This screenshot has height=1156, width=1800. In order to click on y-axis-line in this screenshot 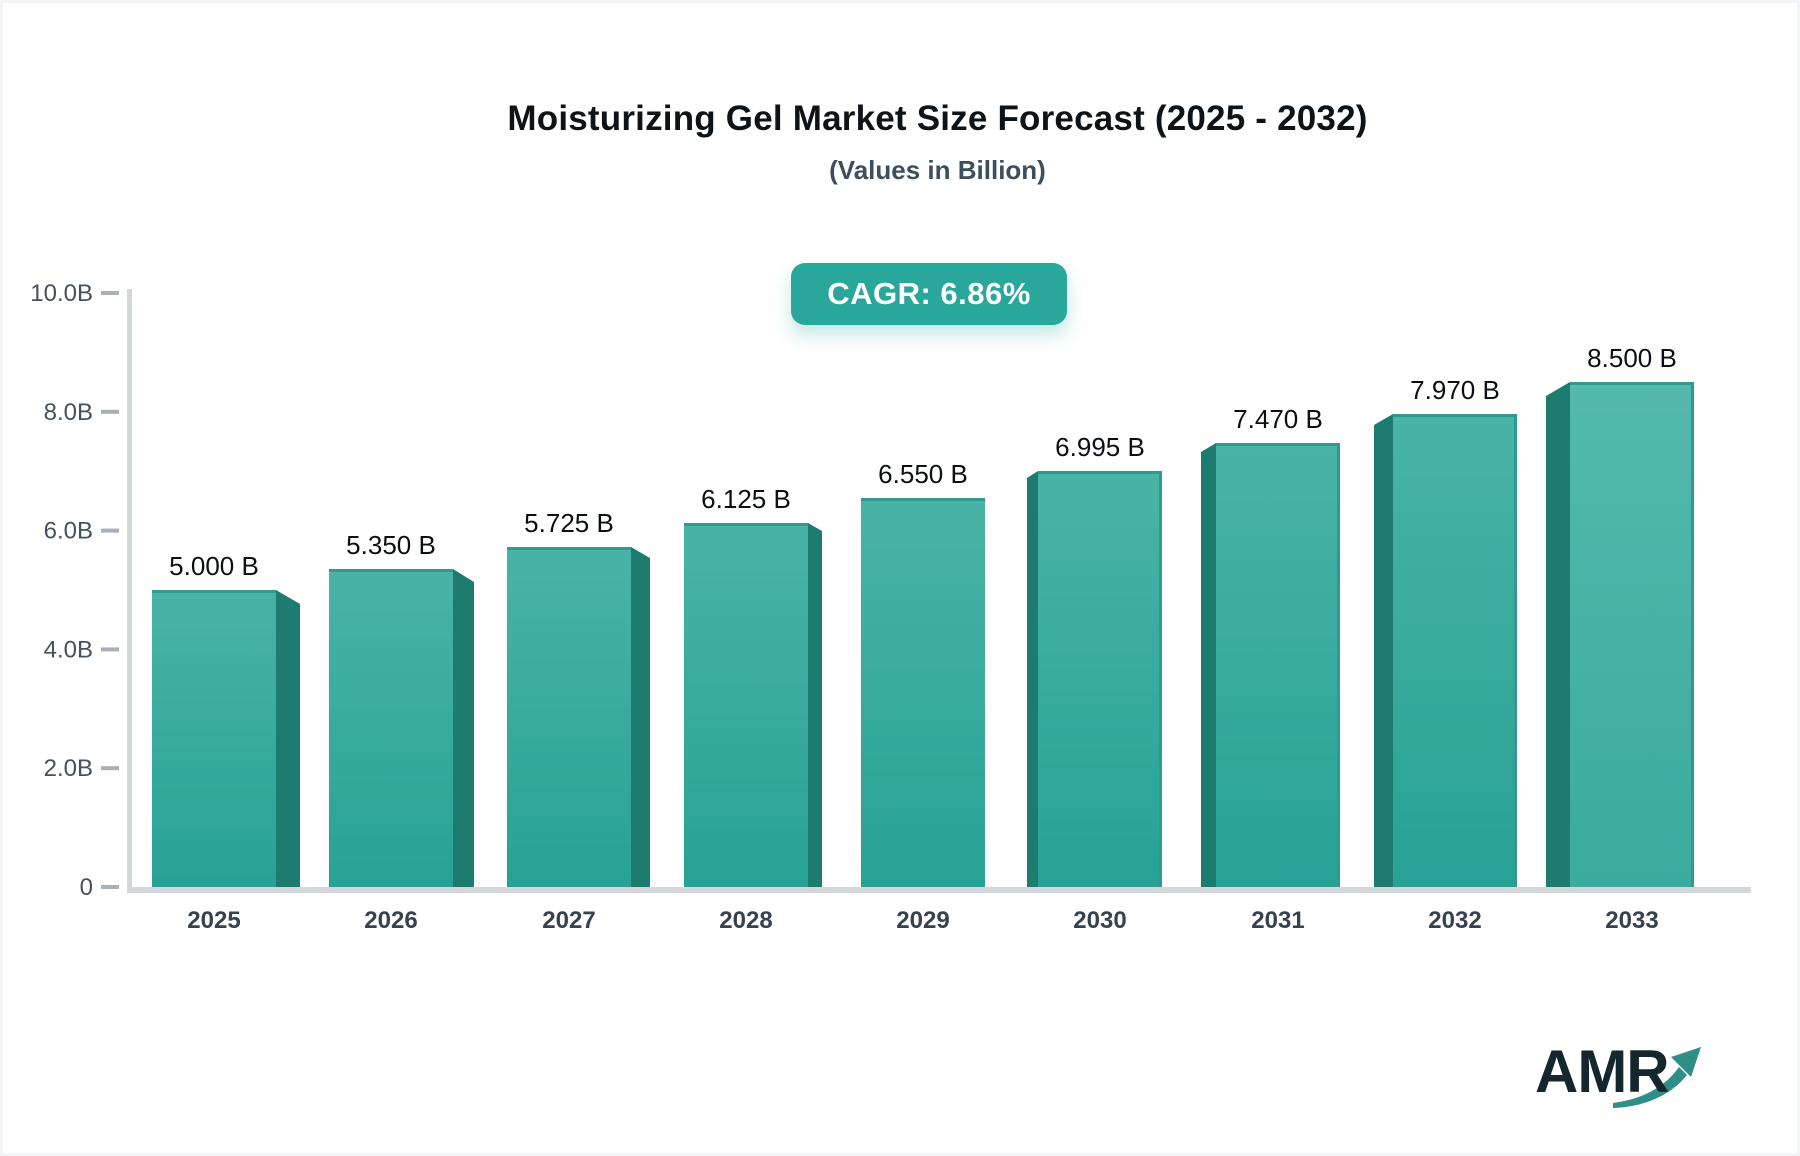, I will do `click(129, 591)`.